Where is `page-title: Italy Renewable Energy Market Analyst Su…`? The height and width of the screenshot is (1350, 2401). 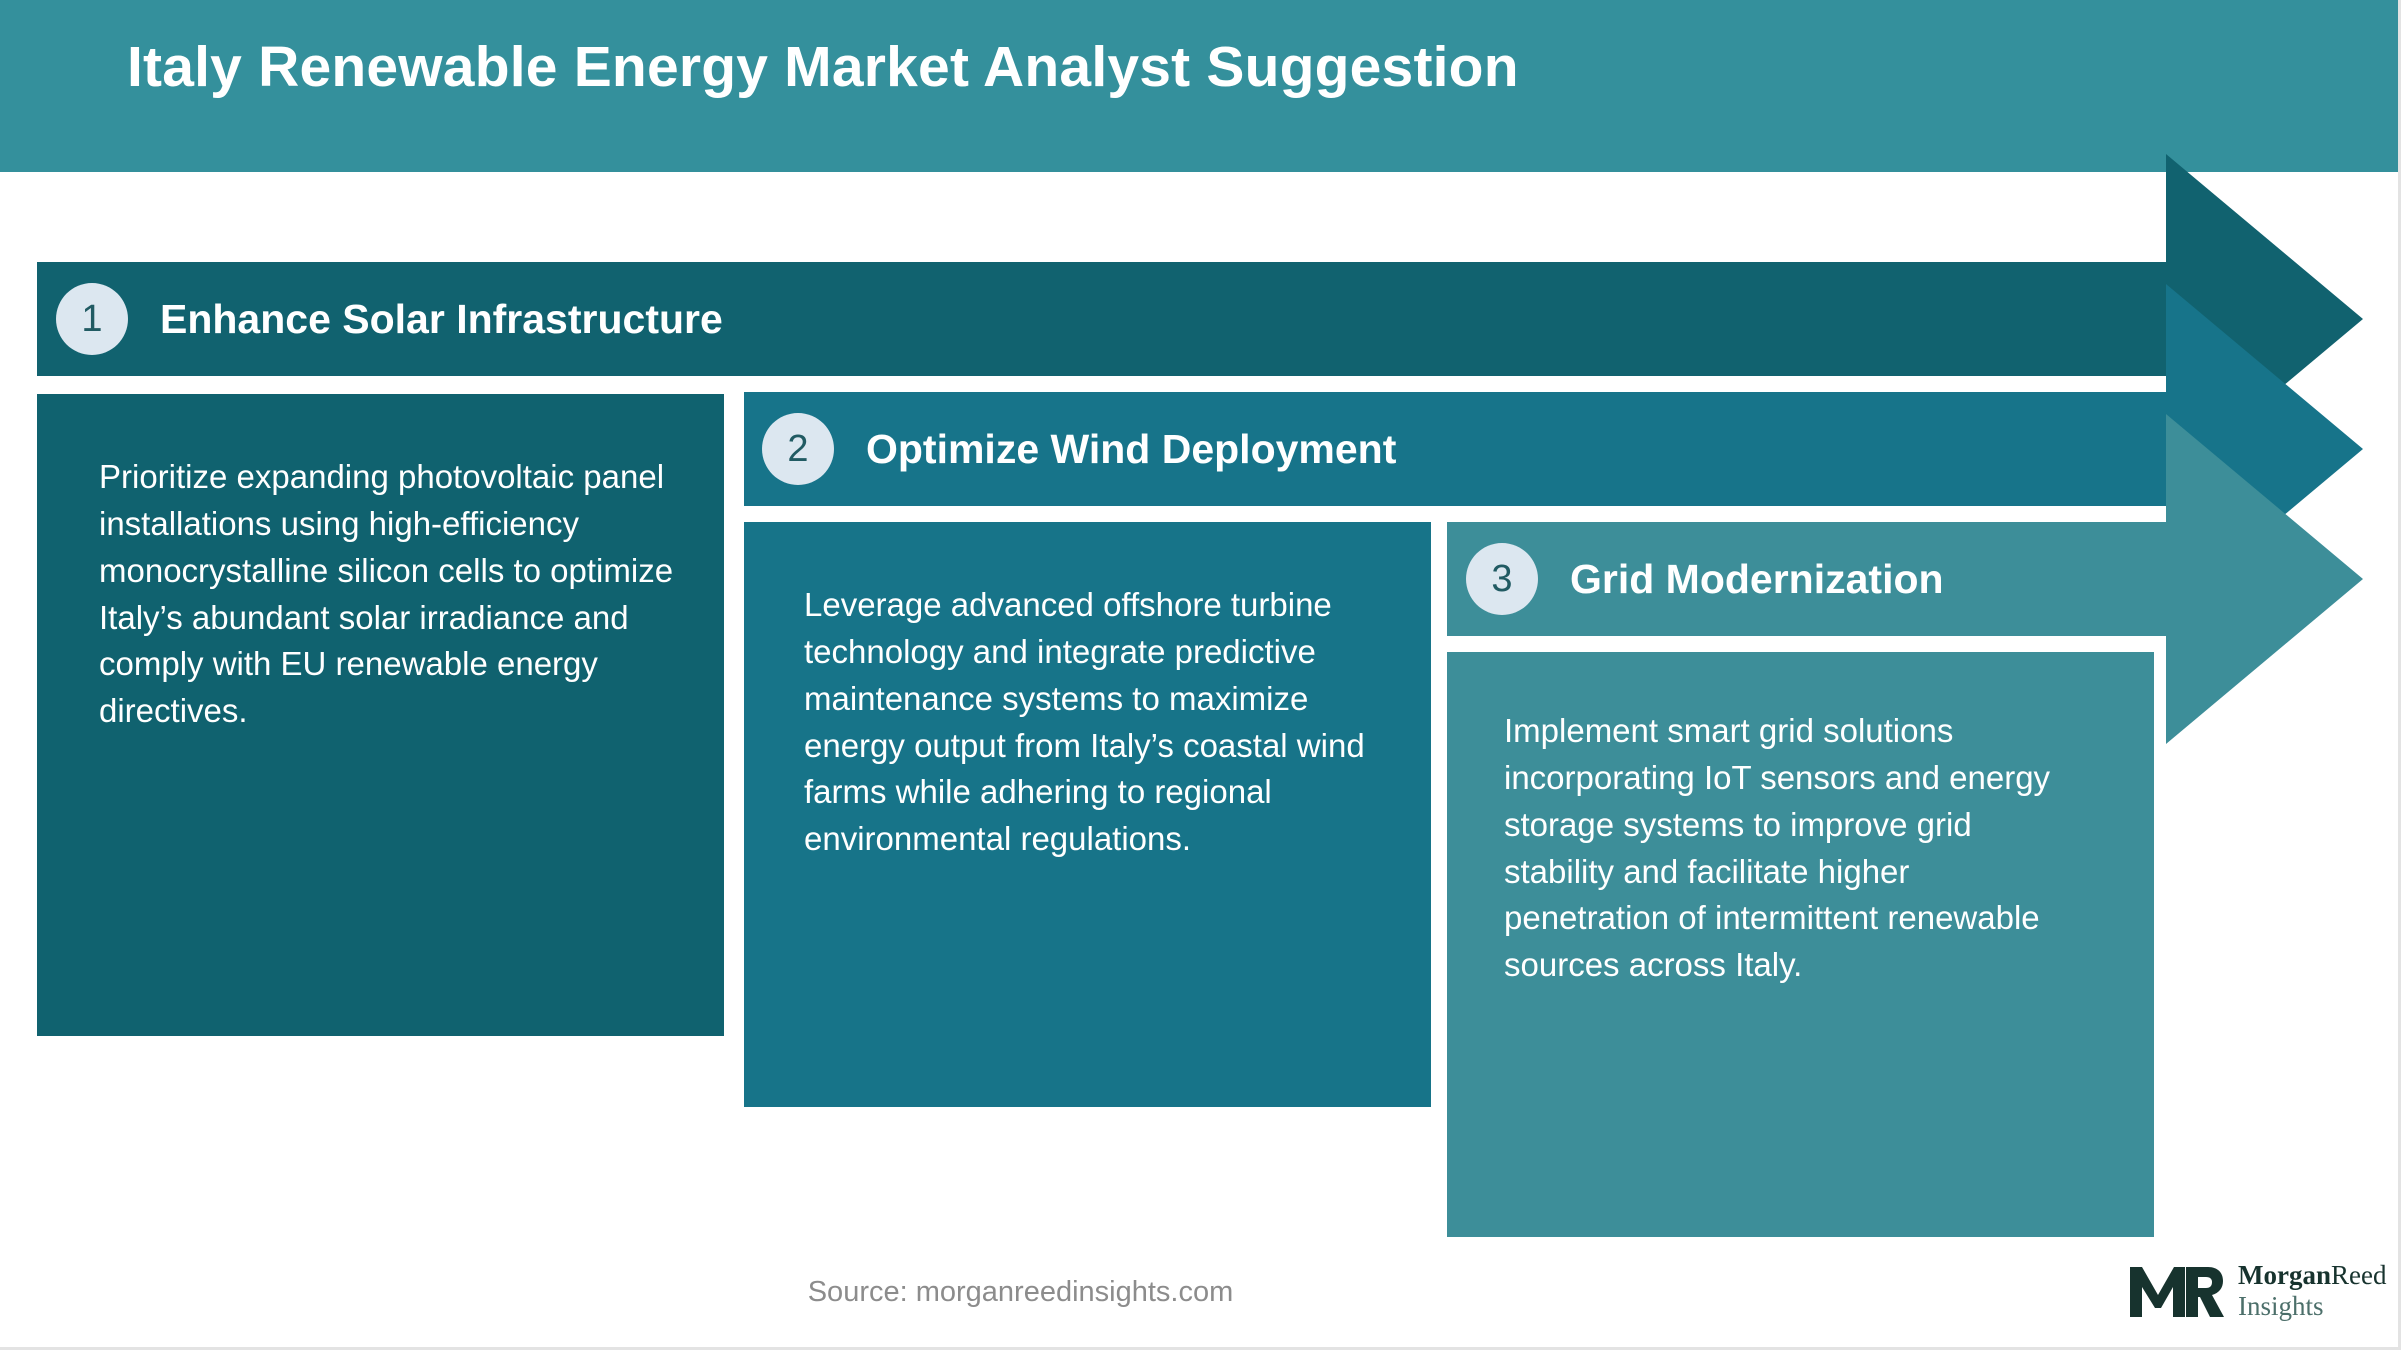 page-title: Italy Renewable Energy Market Analyst Su… is located at coordinates (823, 67).